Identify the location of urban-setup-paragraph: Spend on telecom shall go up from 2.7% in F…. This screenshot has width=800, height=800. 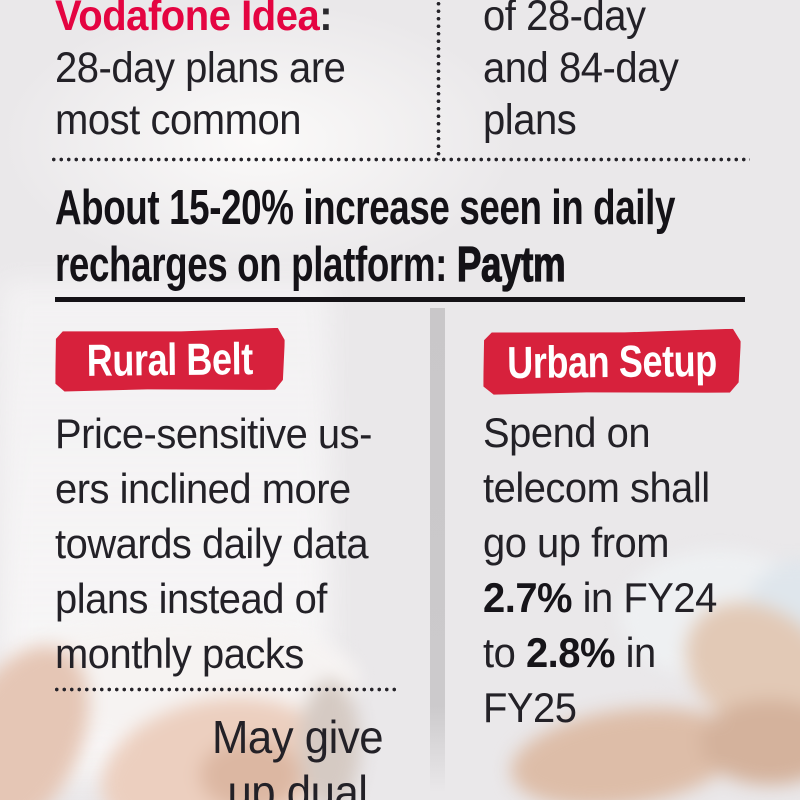
(600, 570).